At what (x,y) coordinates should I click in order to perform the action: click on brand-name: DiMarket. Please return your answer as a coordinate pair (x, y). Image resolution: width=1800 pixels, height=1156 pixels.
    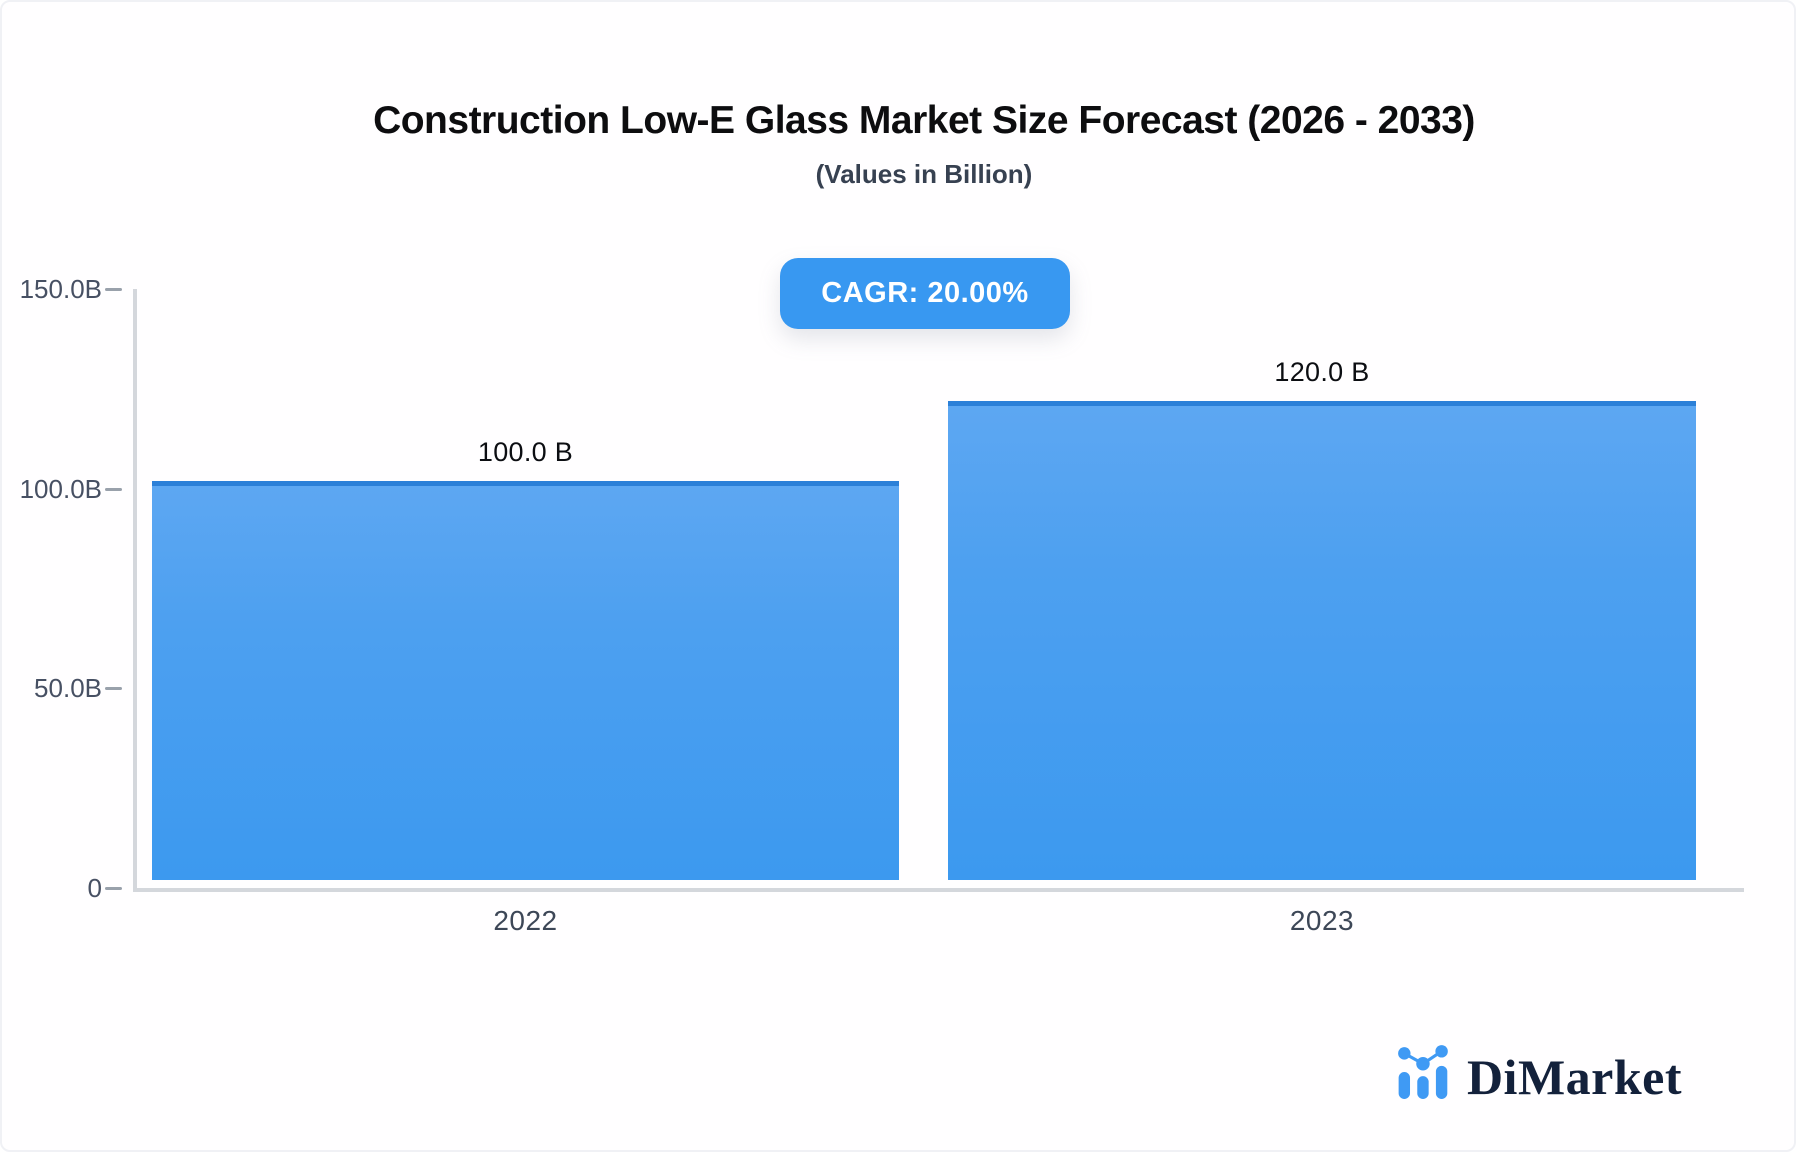
    Looking at the image, I should click on (1574, 1077).